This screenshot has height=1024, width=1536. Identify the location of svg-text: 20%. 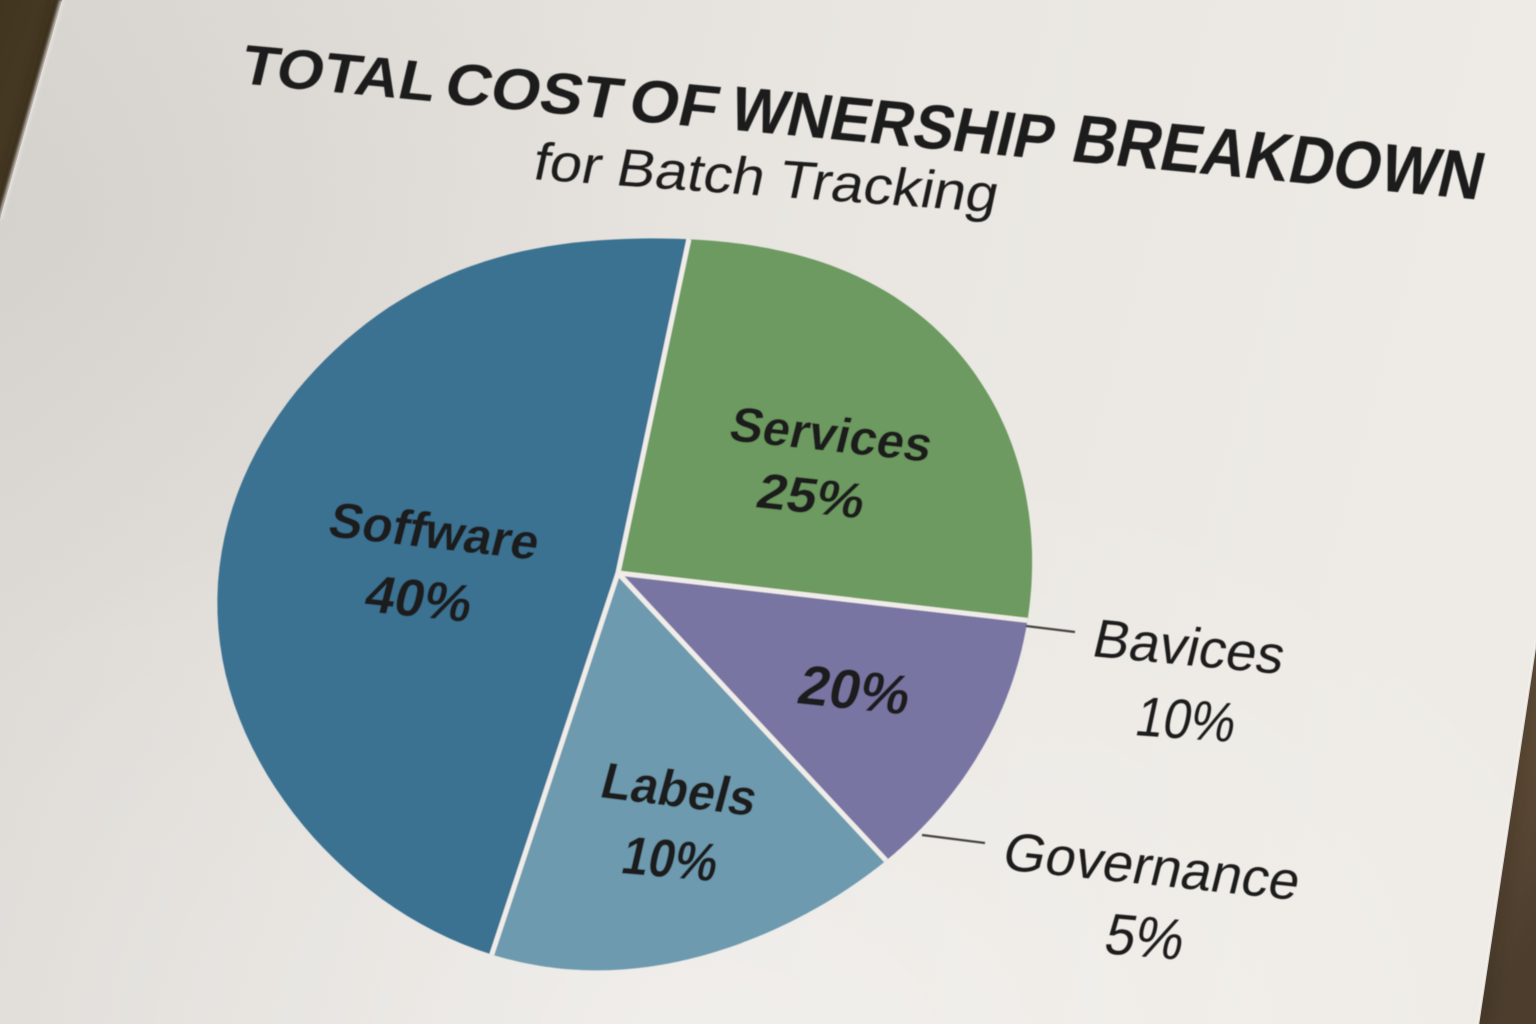
(855, 689).